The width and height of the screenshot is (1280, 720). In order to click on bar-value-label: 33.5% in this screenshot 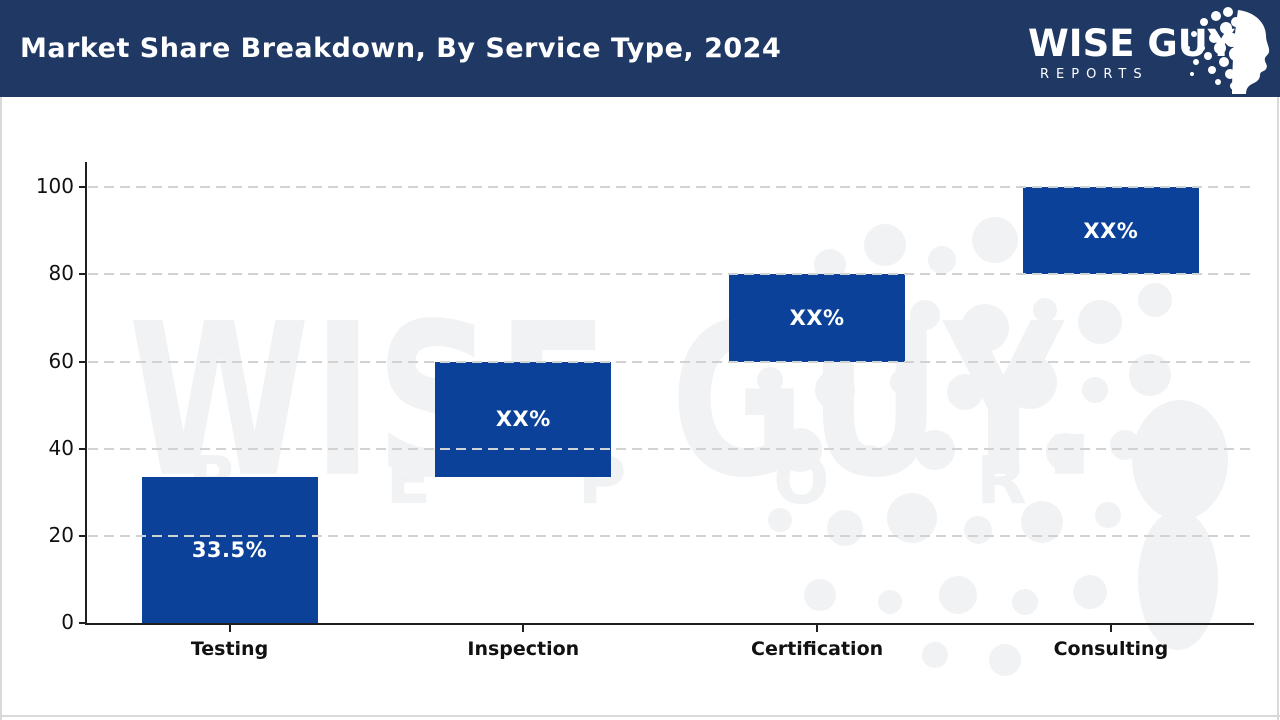, I will do `click(229, 550)`.